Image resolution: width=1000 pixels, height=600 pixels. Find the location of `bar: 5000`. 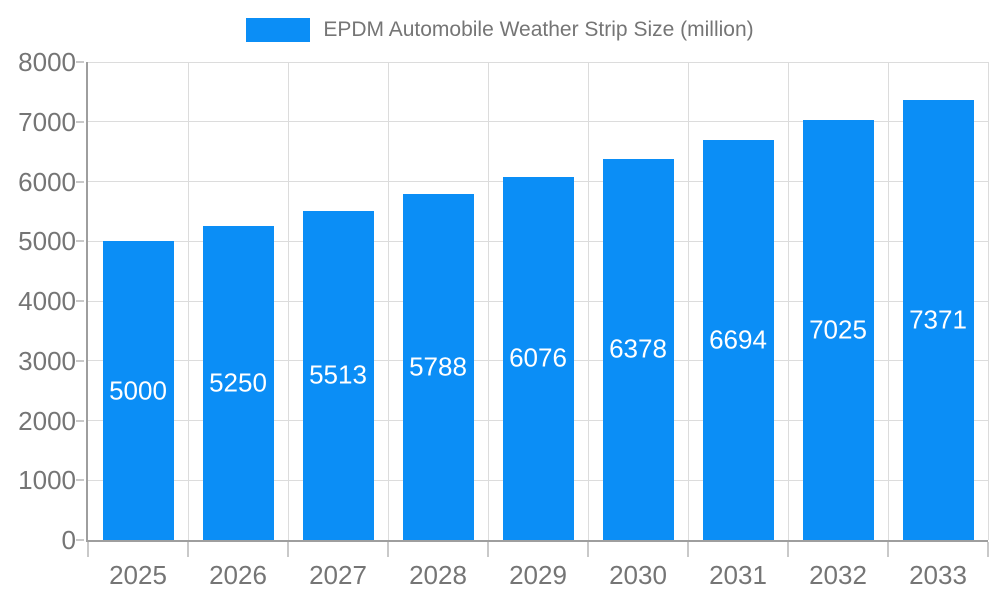

bar: 5000 is located at coordinates (138, 390).